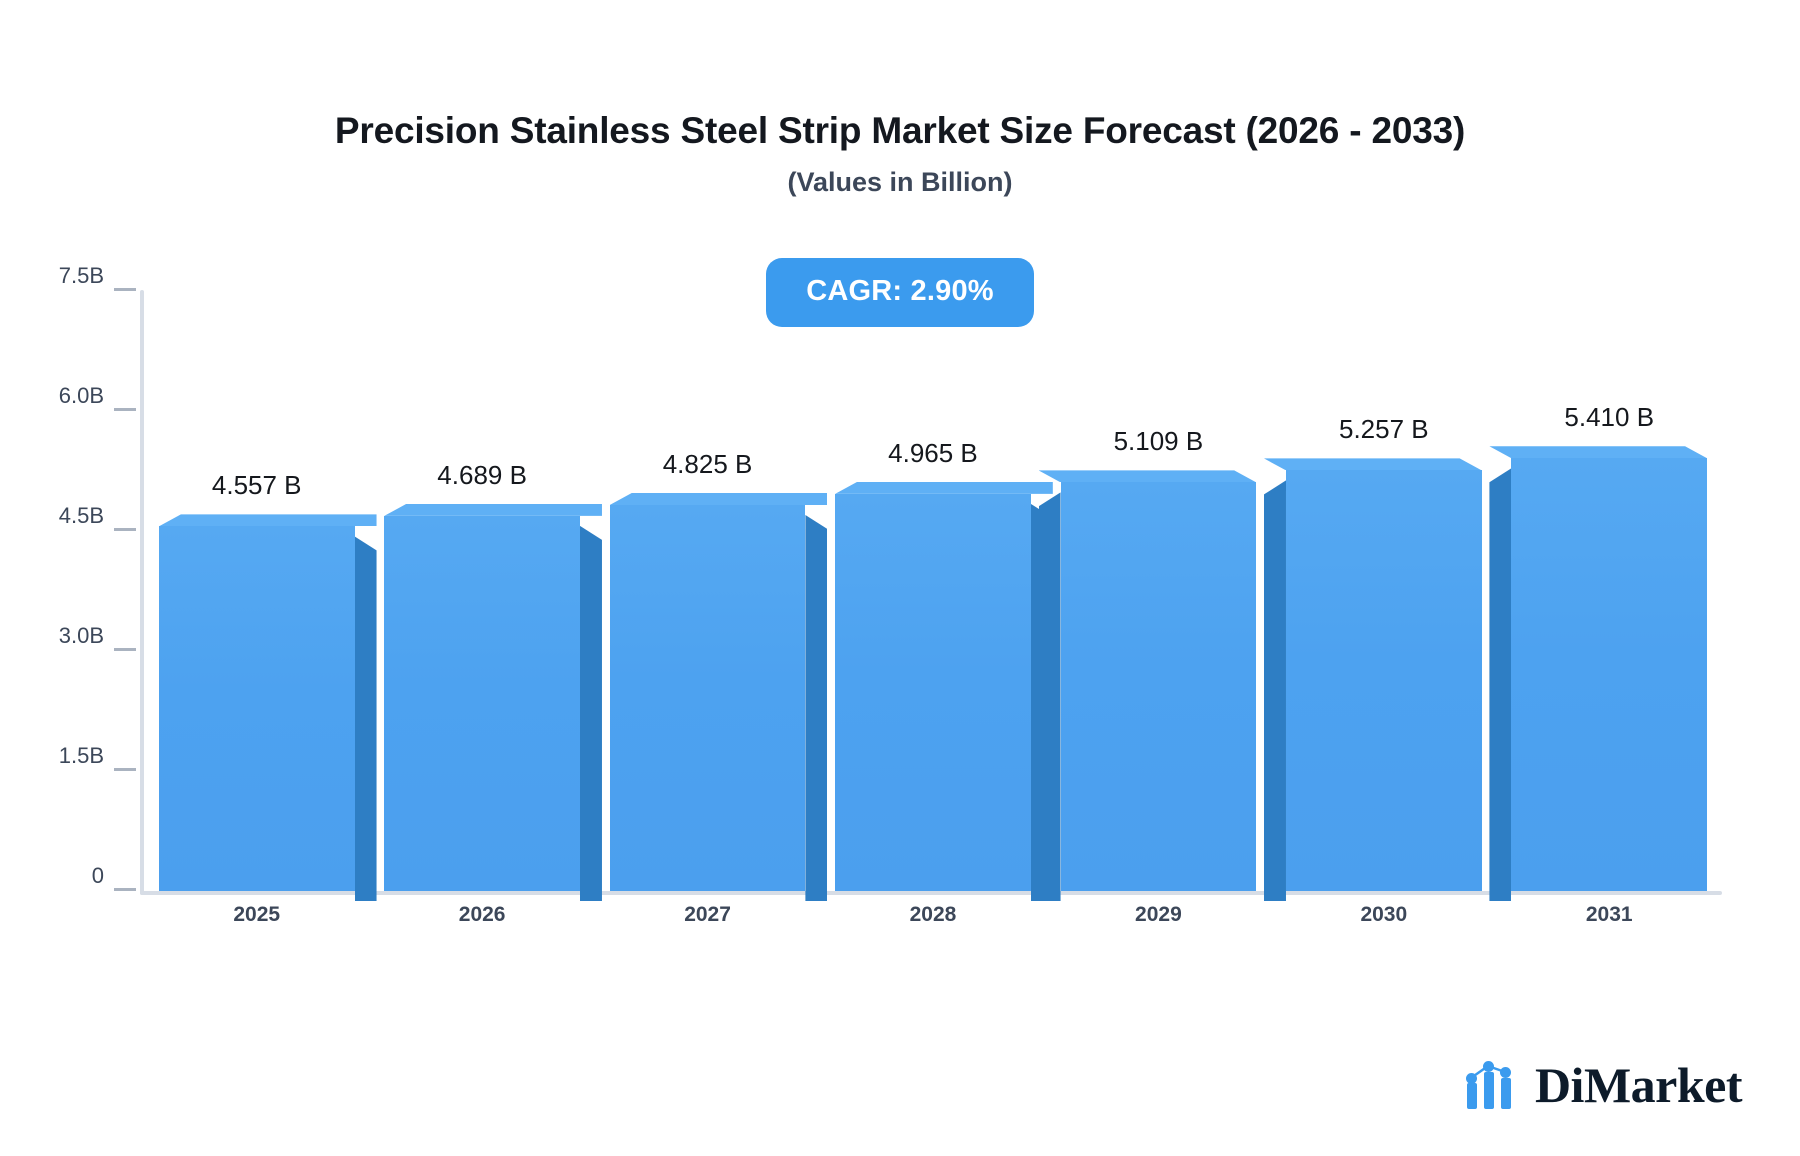 The height and width of the screenshot is (1156, 1800). I want to click on bar-value-2030: 5.257 B, so click(1383, 429).